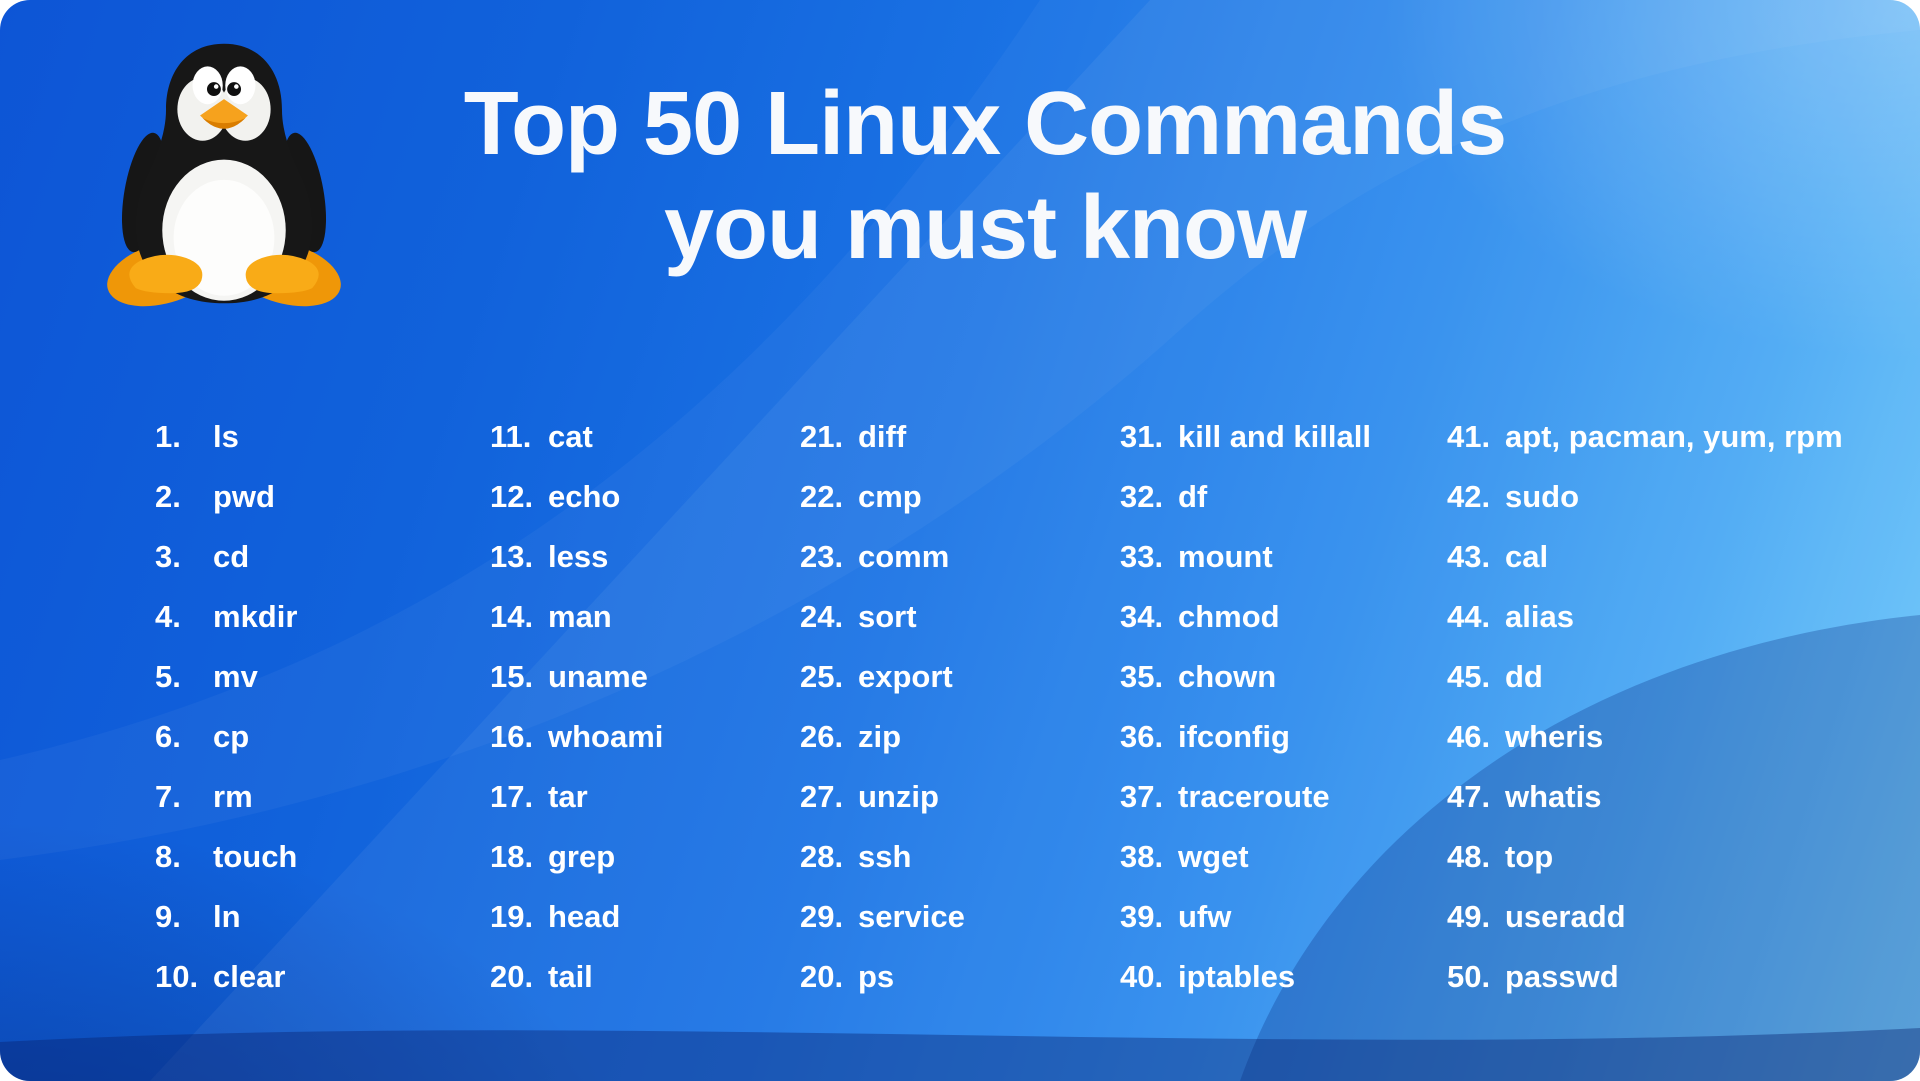 The height and width of the screenshot is (1081, 1920). What do you see at coordinates (822, 796) in the screenshot?
I see `item-number: 27.` at bounding box center [822, 796].